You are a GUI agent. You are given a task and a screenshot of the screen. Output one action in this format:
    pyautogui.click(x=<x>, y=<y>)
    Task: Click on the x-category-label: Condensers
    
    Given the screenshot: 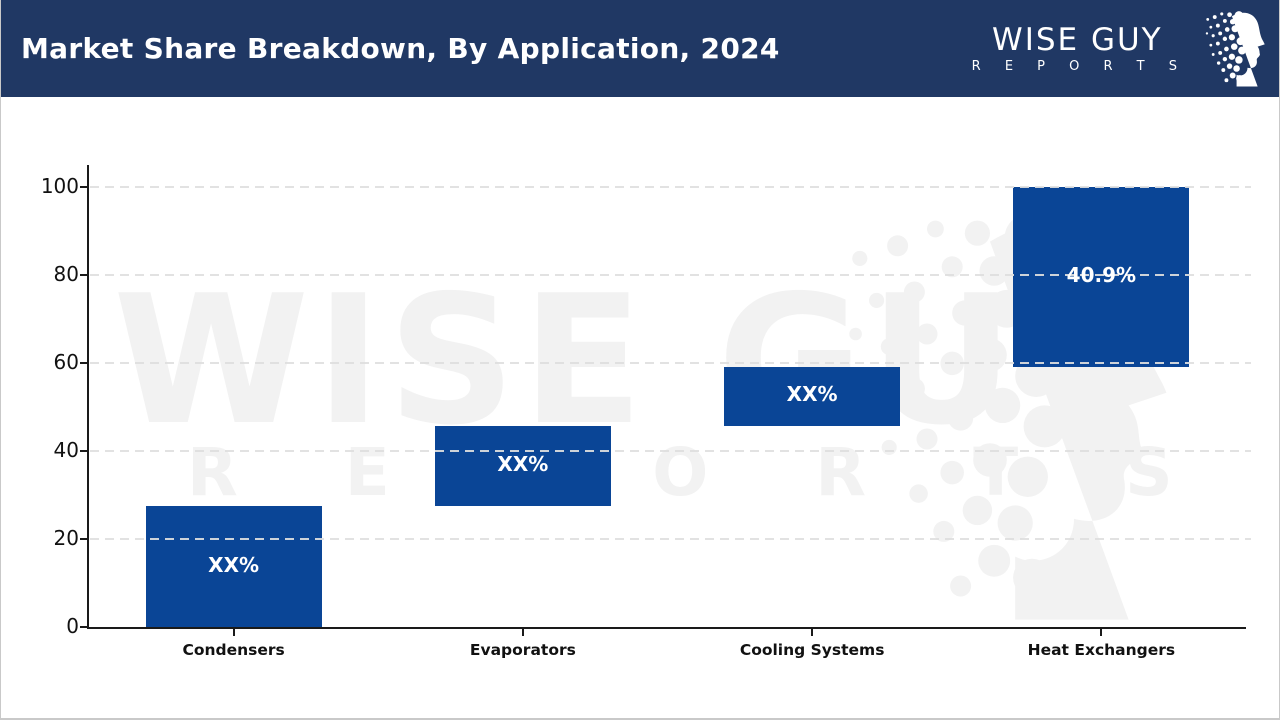 What is the action you would take?
    pyautogui.click(x=233, y=650)
    